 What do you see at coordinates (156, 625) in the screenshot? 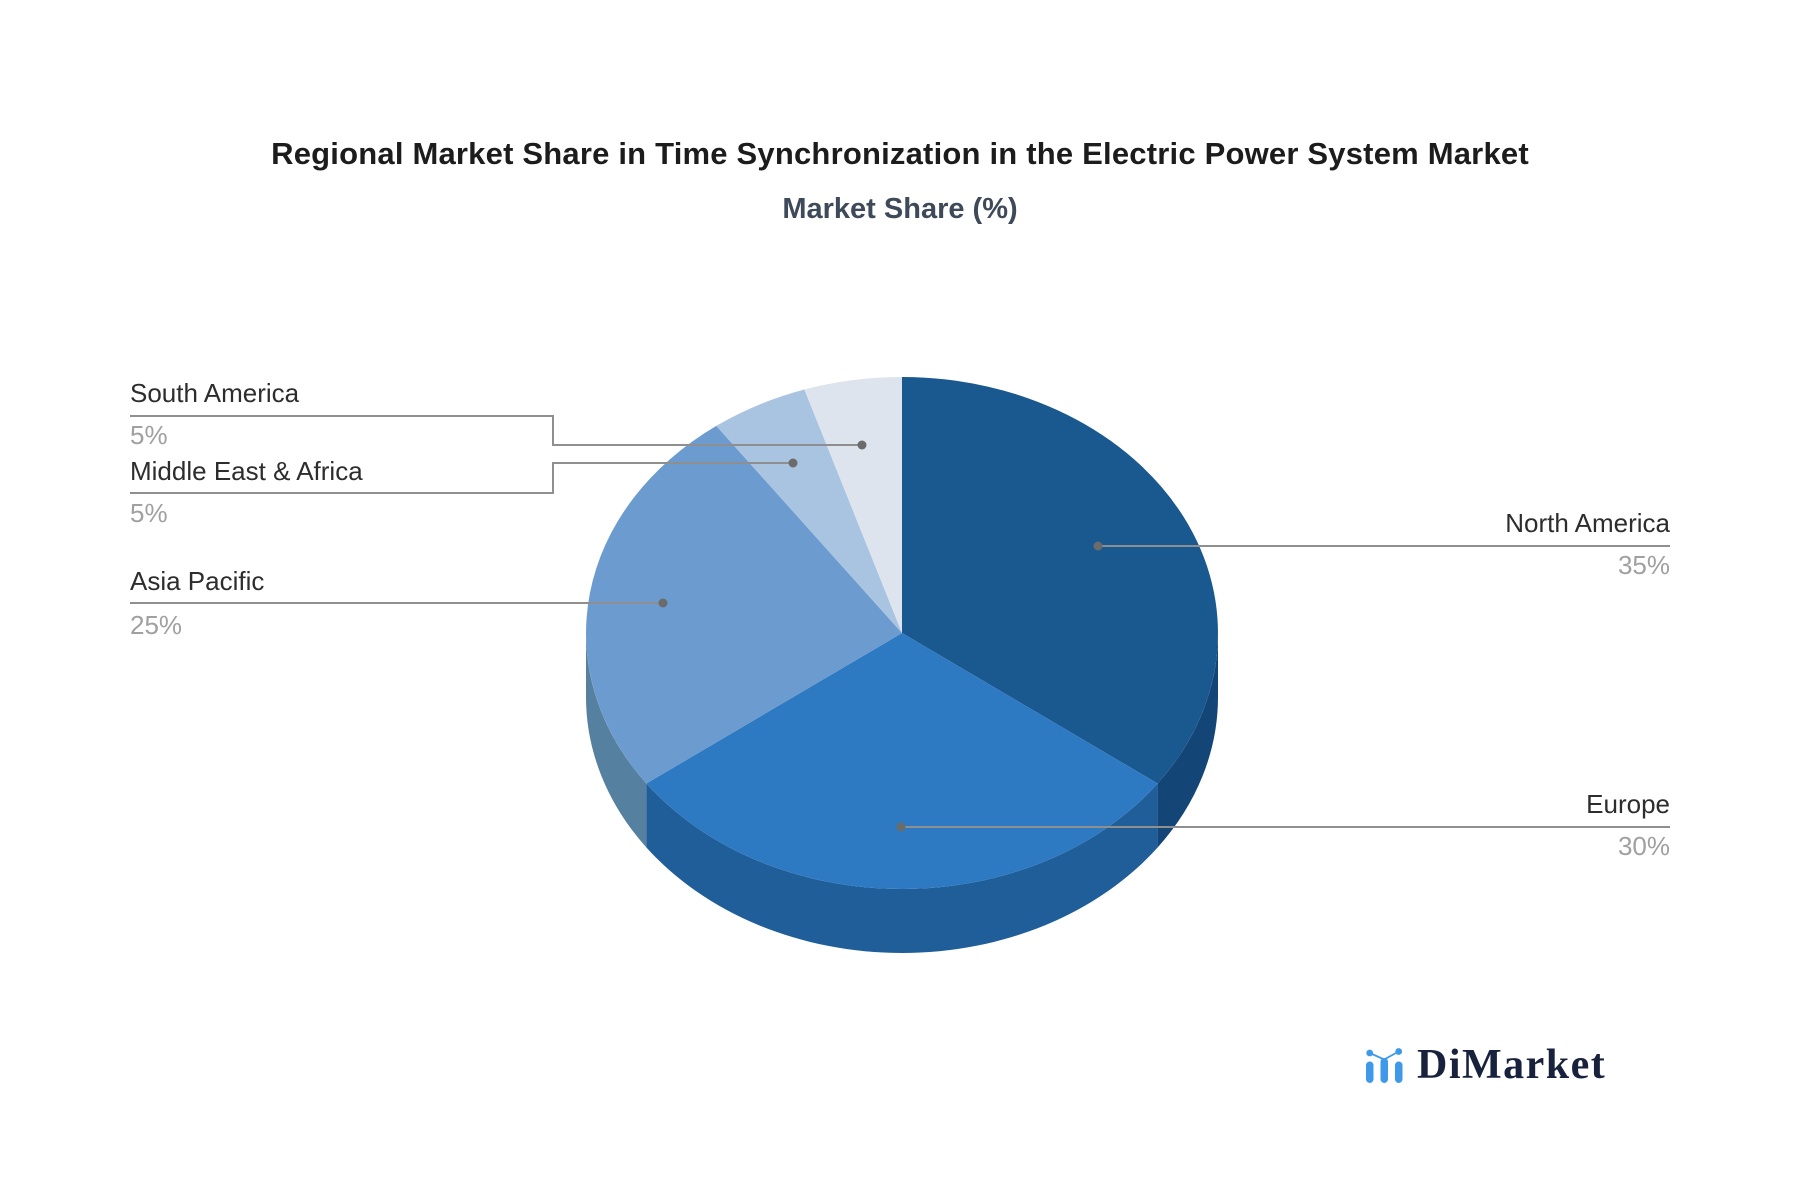
I see `slice-value: 25%` at bounding box center [156, 625].